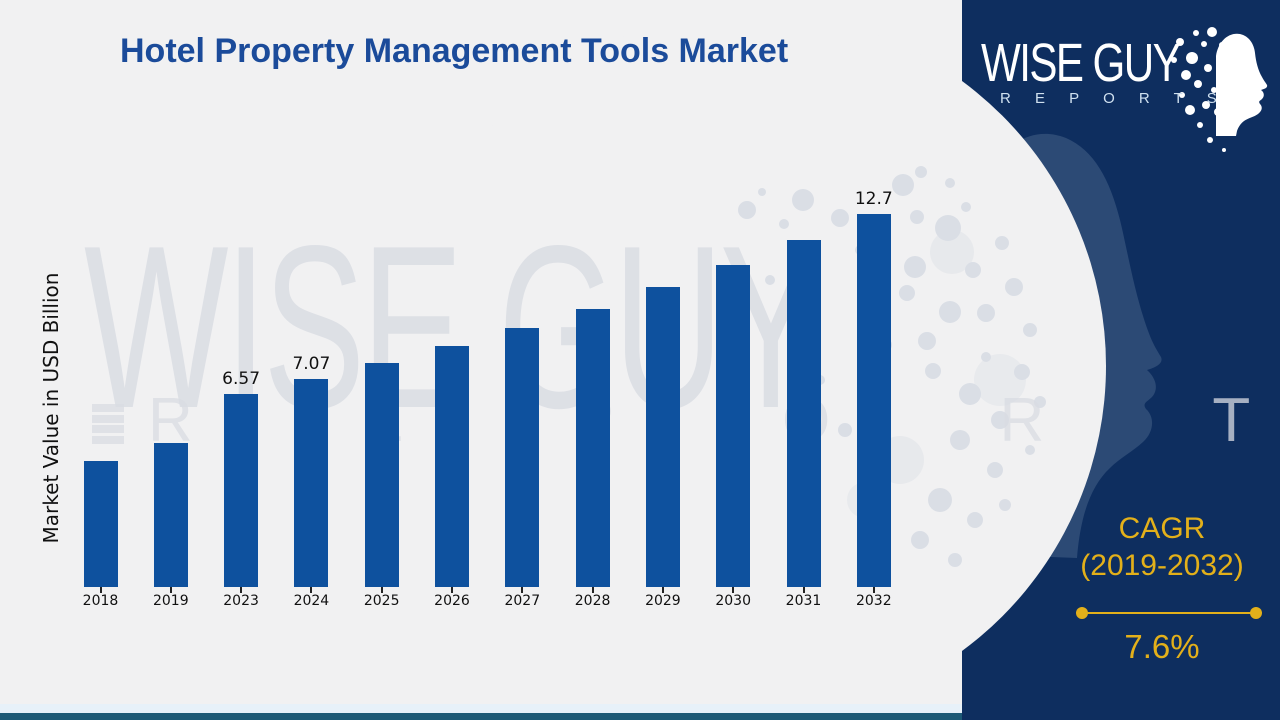  What do you see at coordinates (714, 420) in the screenshot?
I see `watermark-reports: R E P O R T S` at bounding box center [714, 420].